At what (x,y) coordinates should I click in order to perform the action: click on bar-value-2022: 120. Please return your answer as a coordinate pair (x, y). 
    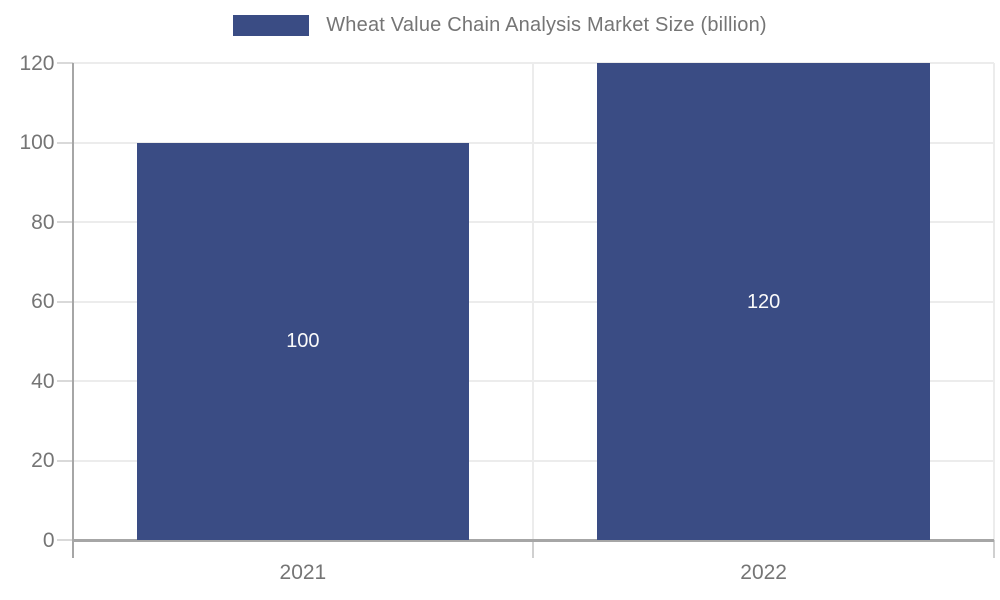
    Looking at the image, I should click on (763, 301).